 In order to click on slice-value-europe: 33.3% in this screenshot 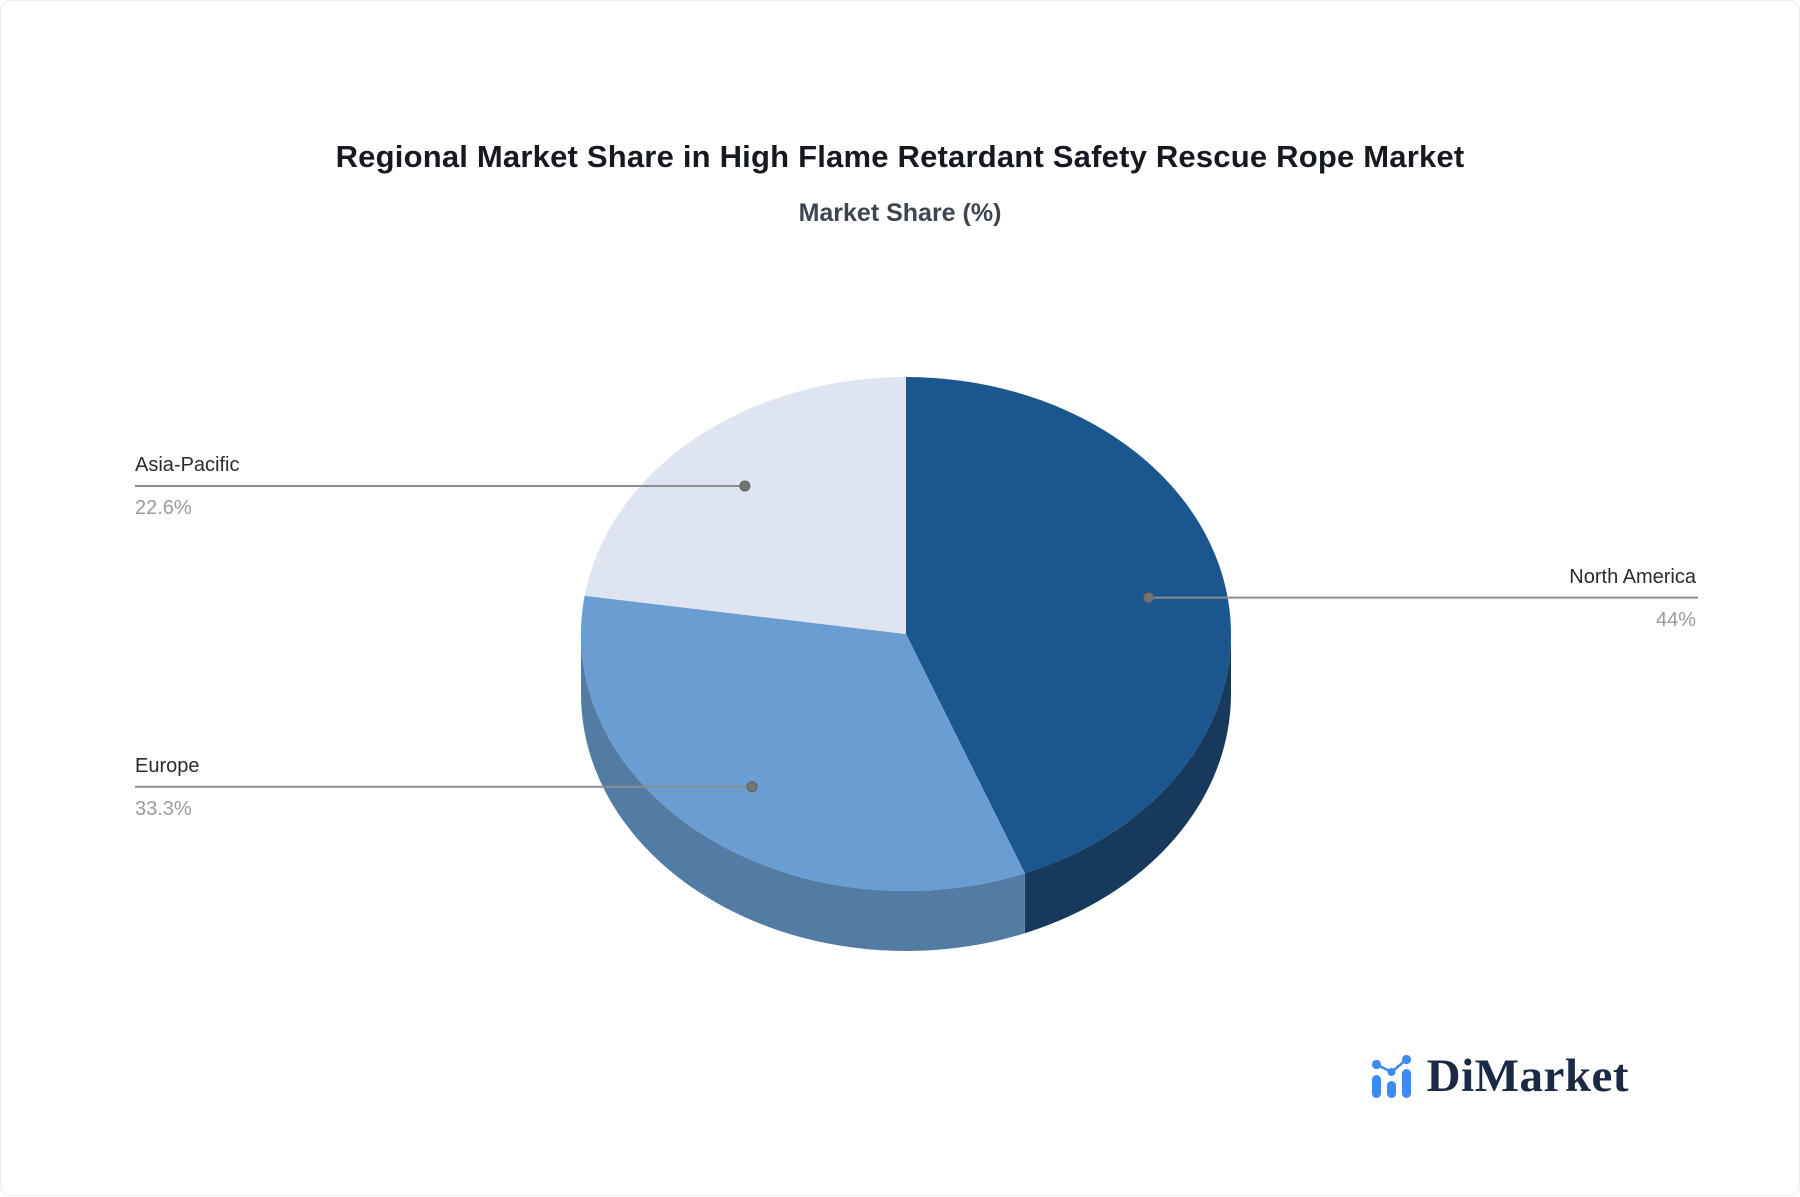, I will do `click(163, 808)`.